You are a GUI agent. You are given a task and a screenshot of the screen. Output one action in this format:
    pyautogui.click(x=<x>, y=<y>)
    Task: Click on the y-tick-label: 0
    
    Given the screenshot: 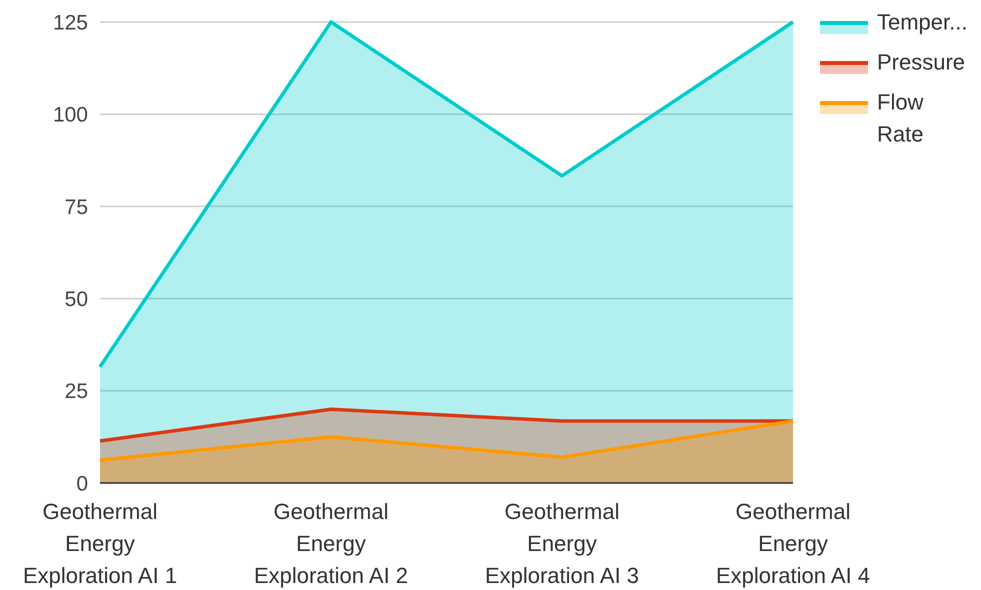 What is the action you would take?
    pyautogui.click(x=82, y=484)
    